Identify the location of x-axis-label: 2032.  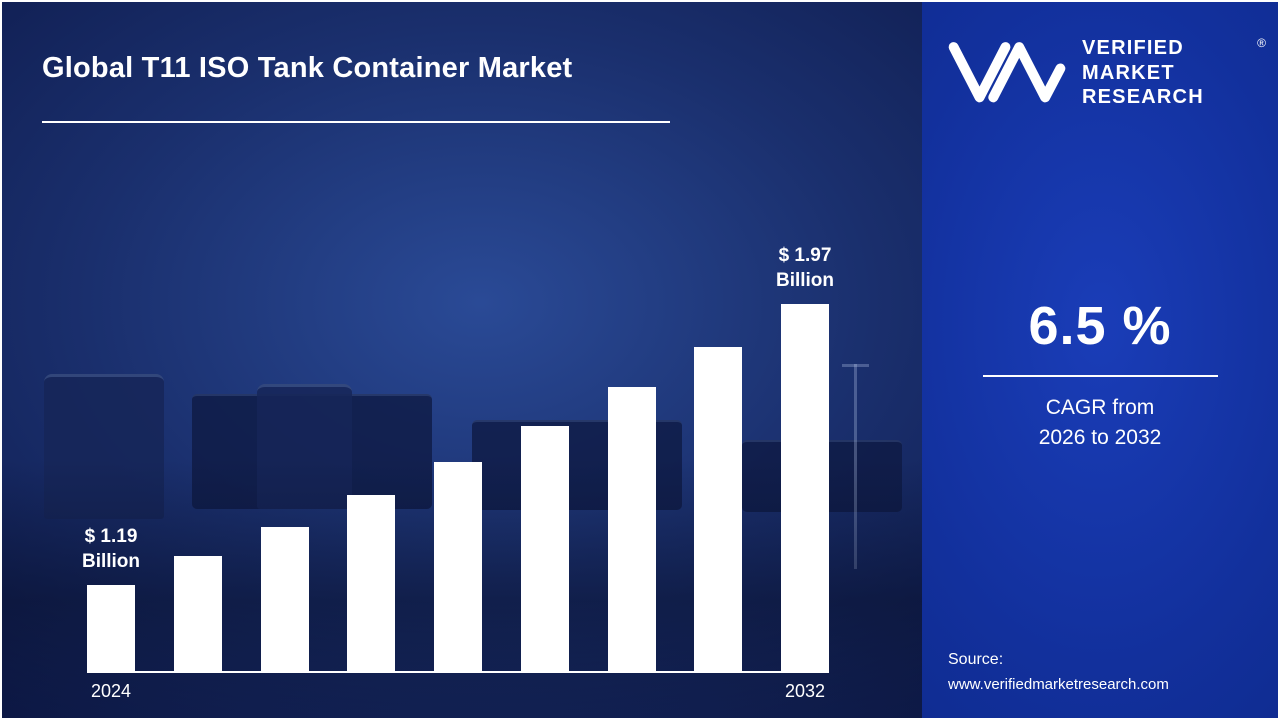
(805, 691).